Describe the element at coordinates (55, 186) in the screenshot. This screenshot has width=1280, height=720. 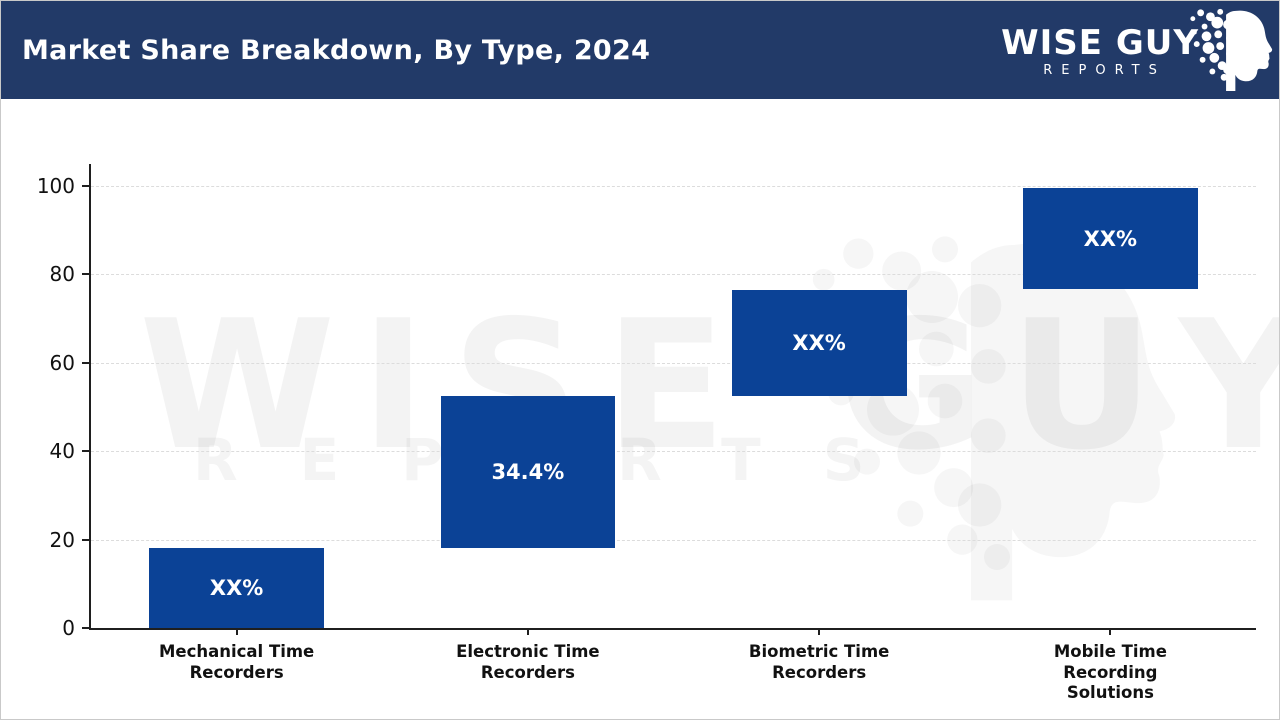
I see `y-tick-label: 100` at that location.